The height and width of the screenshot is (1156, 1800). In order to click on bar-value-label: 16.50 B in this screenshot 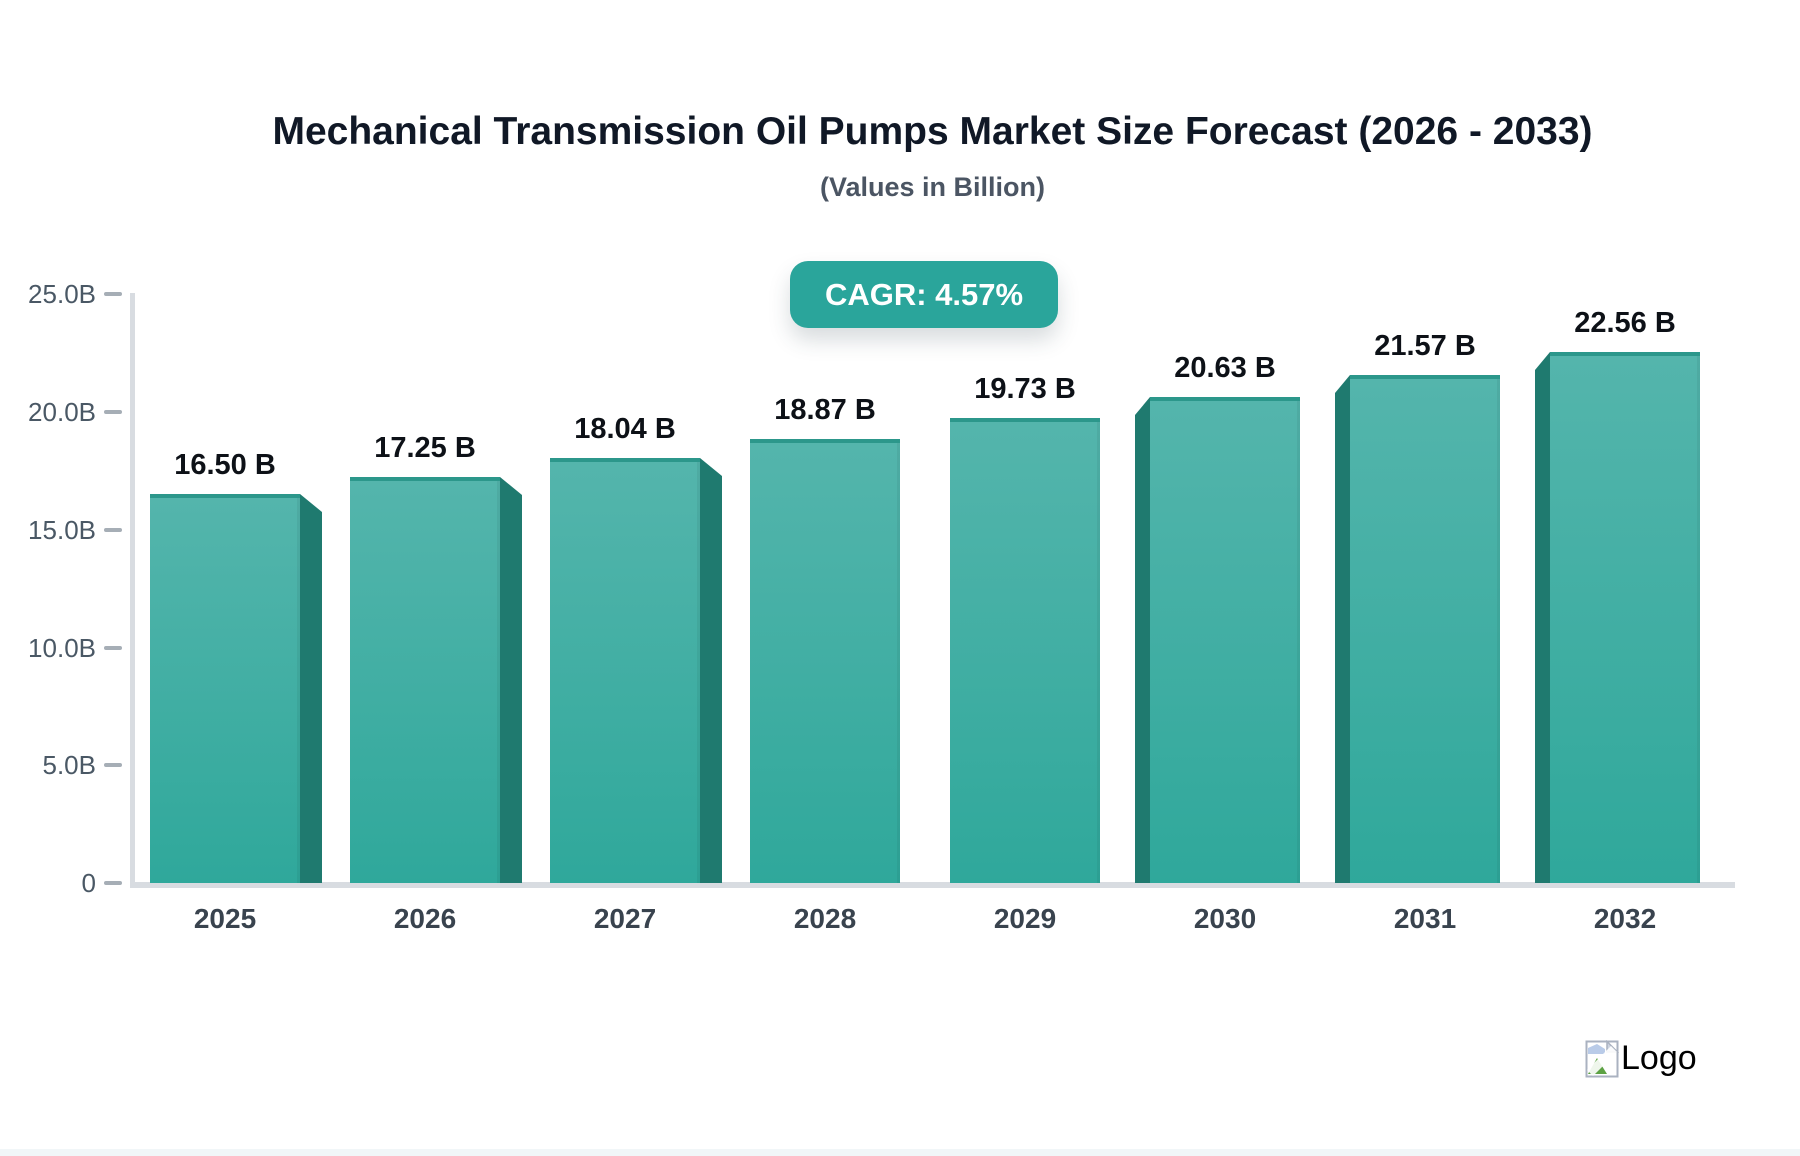, I will do `click(225, 465)`.